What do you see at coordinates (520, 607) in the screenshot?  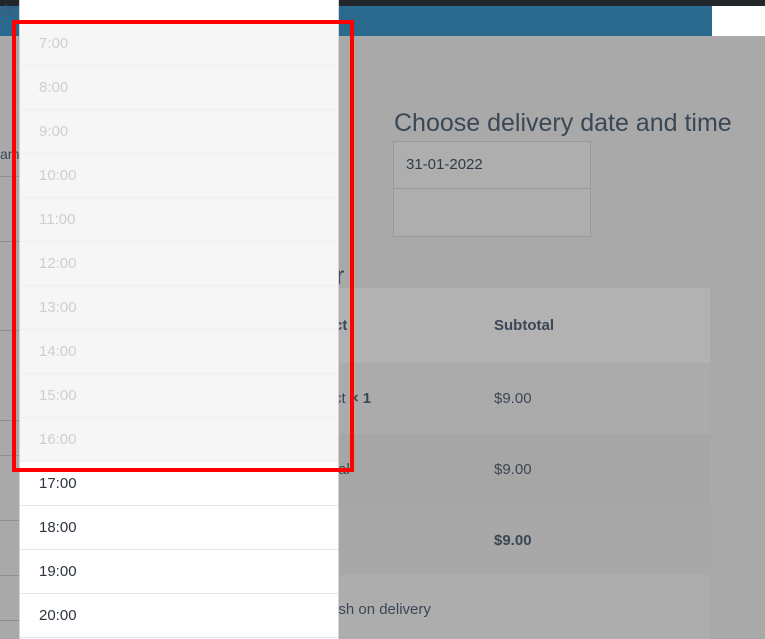 I see `payment-method-box` at bounding box center [520, 607].